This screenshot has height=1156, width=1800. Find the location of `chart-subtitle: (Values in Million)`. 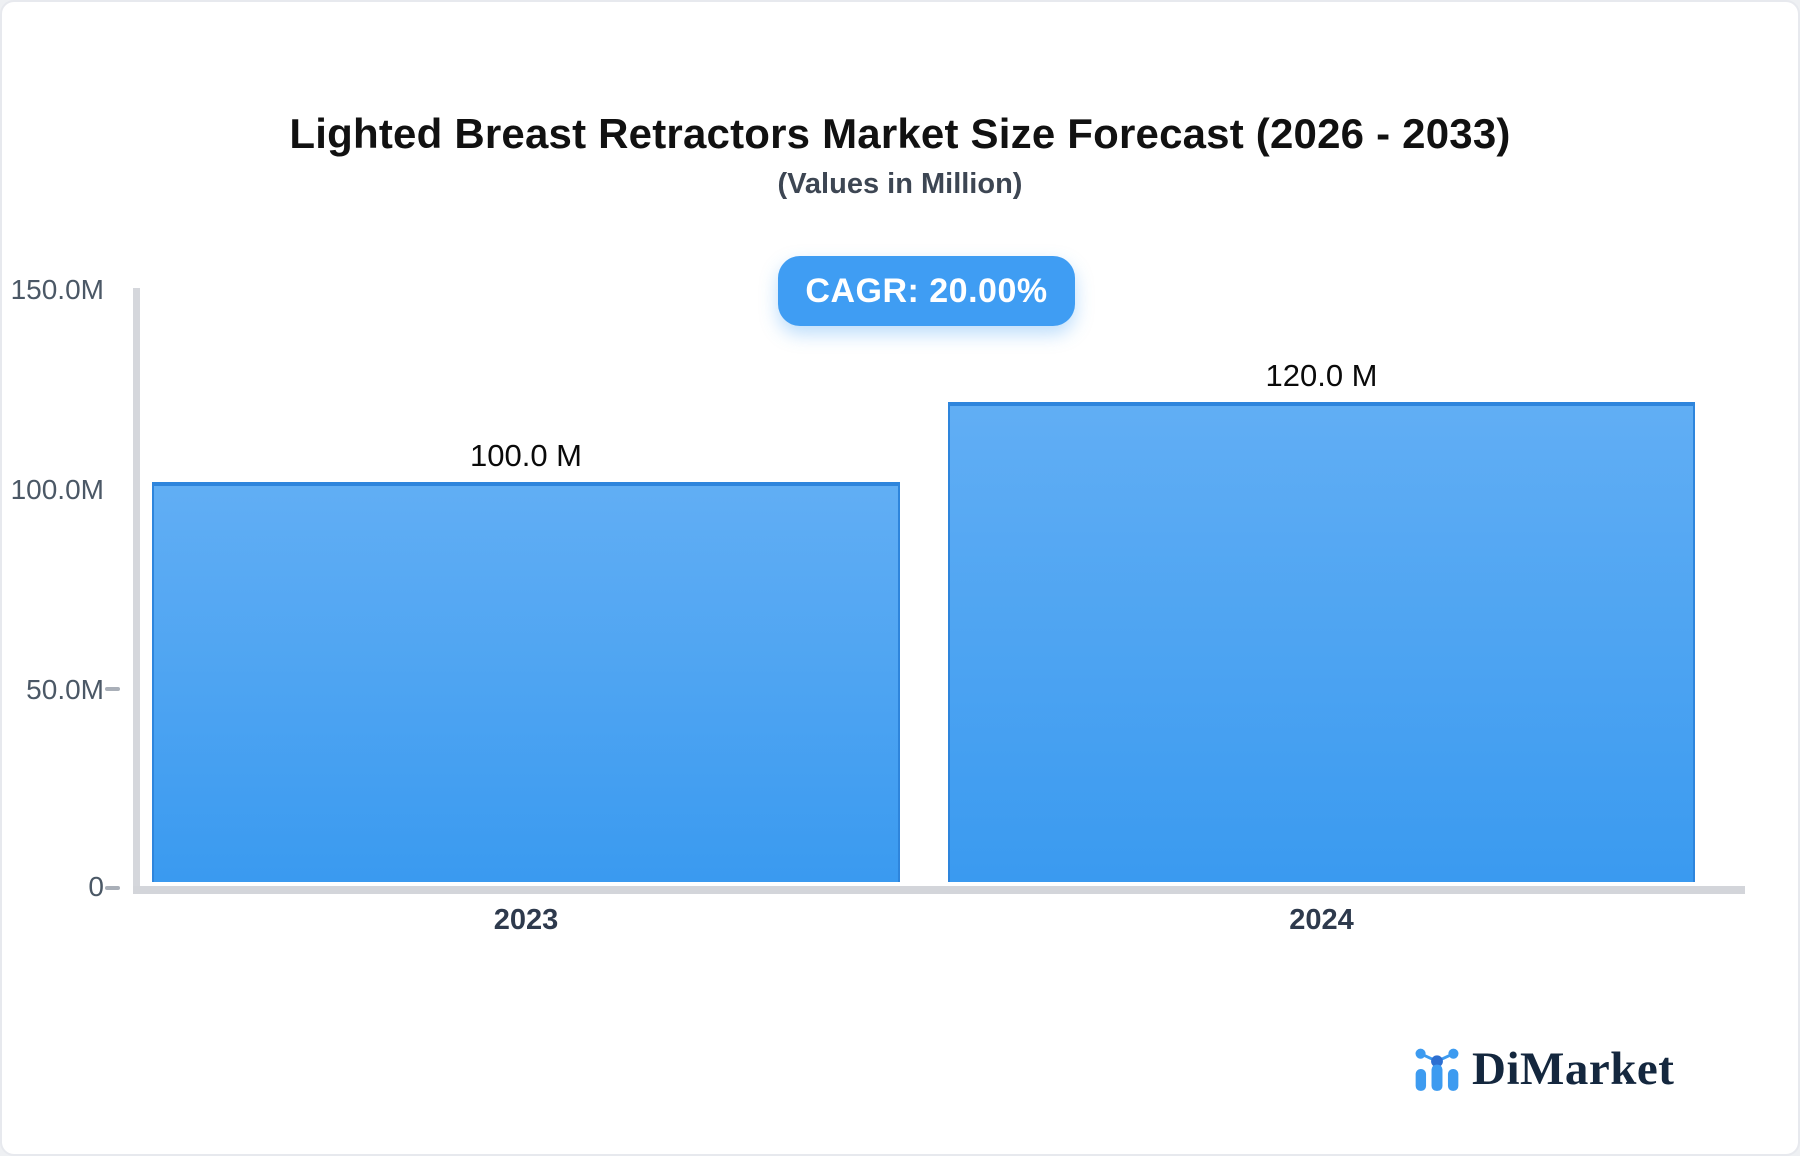

chart-subtitle: (Values in Million) is located at coordinates (900, 184).